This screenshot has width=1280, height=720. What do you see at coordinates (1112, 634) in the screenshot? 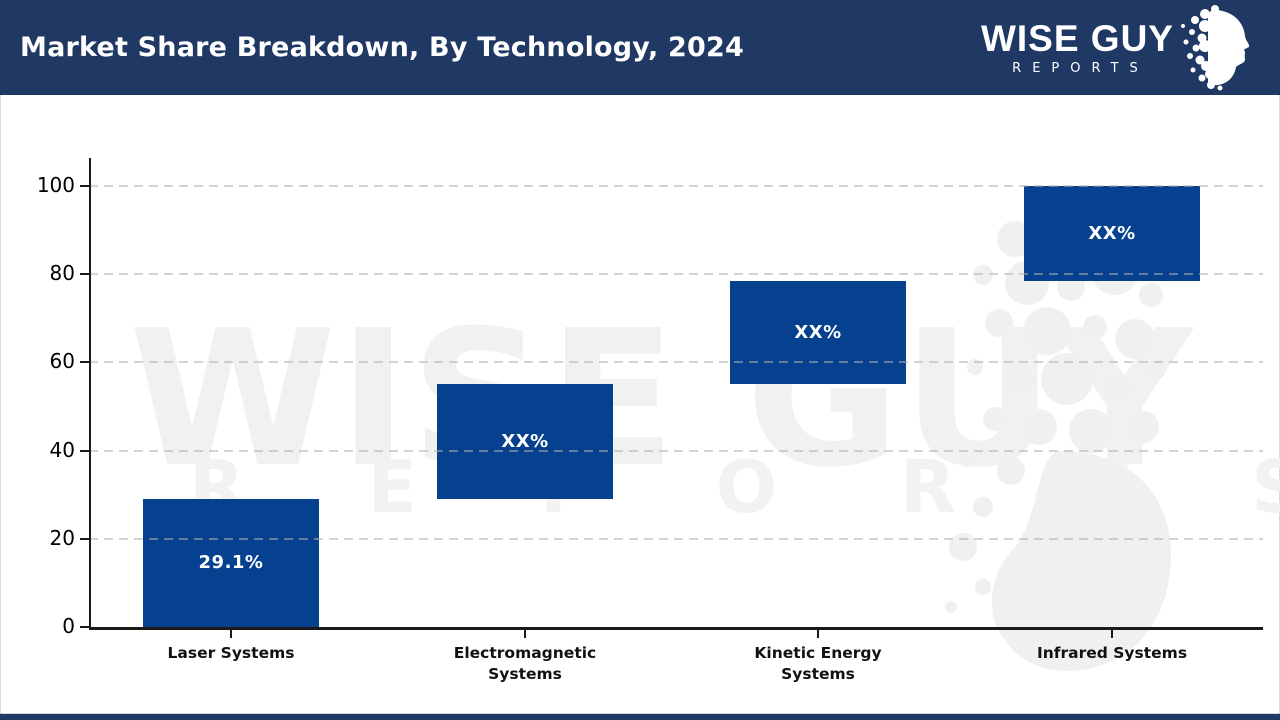
I see `x-tick-infrared-systems` at bounding box center [1112, 634].